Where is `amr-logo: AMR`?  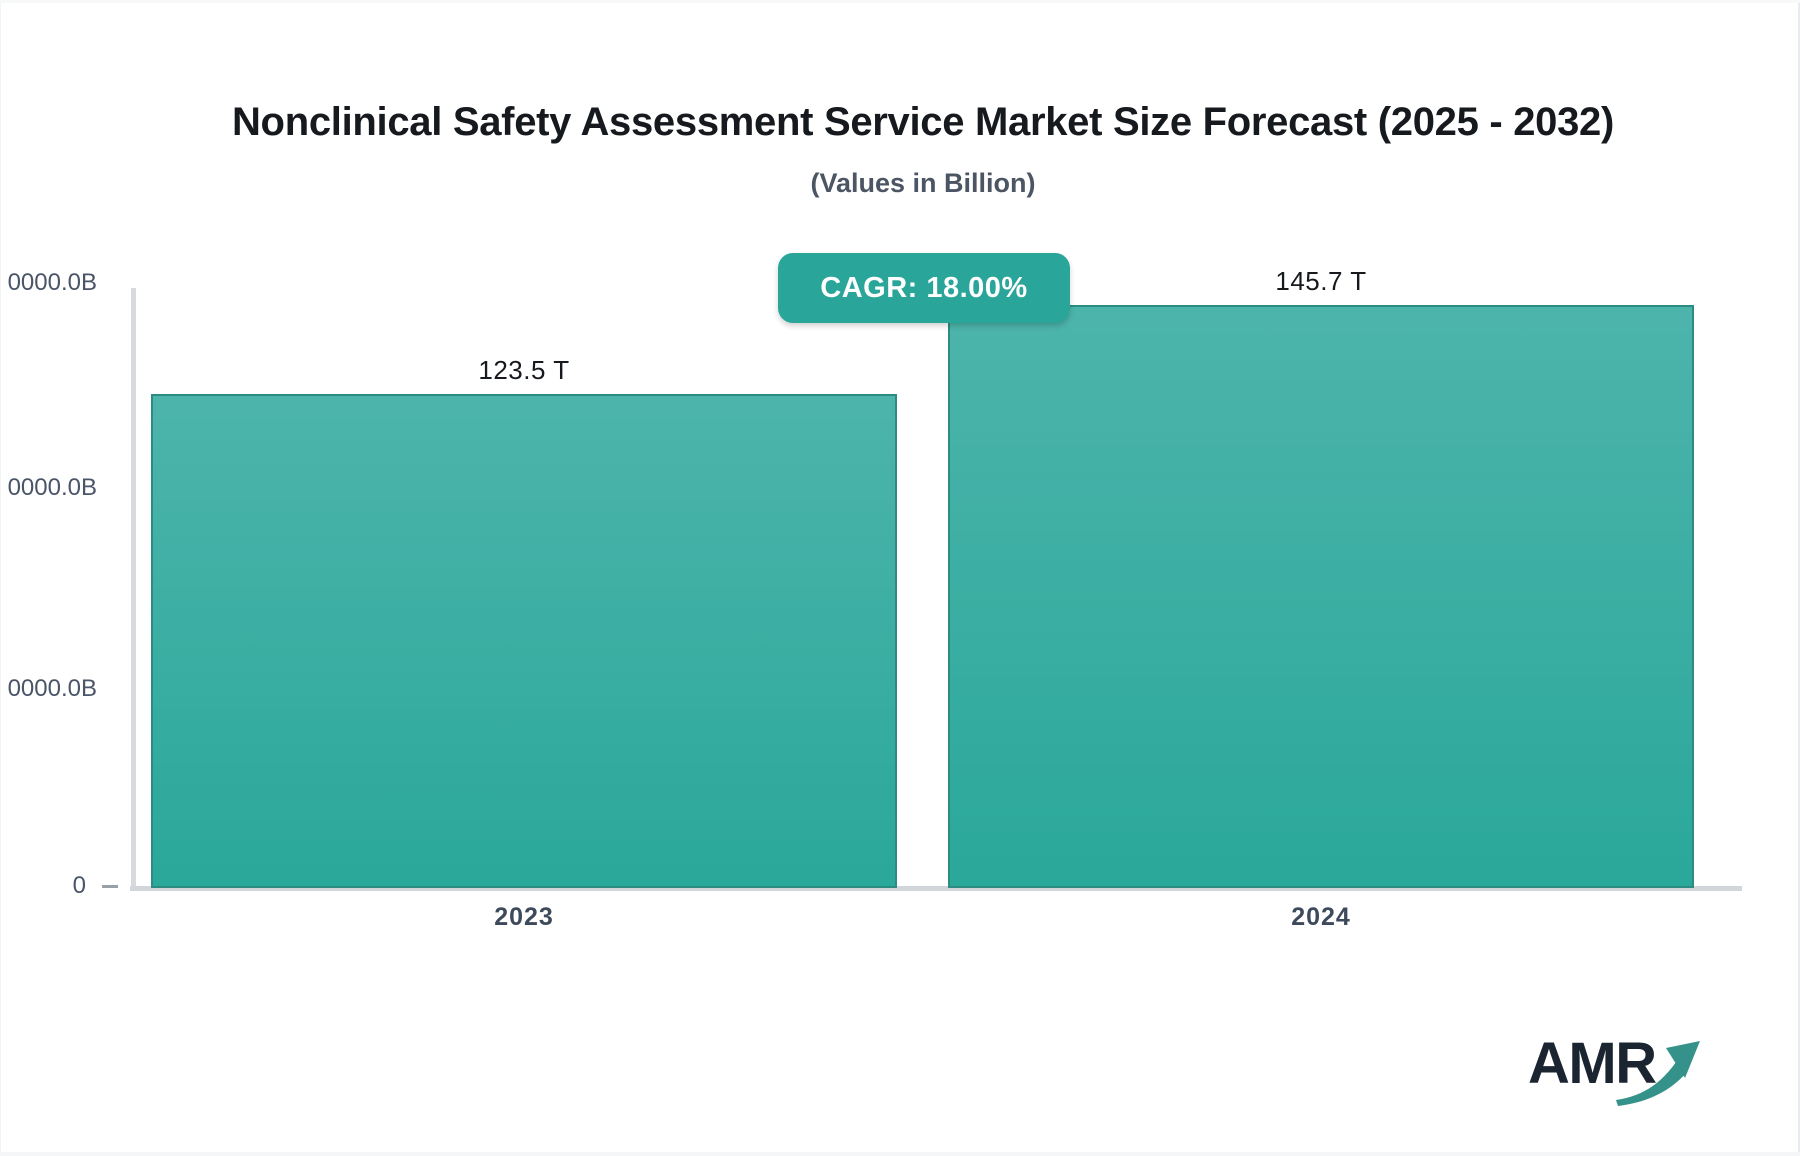
amr-logo: AMR is located at coordinates (1629, 1080).